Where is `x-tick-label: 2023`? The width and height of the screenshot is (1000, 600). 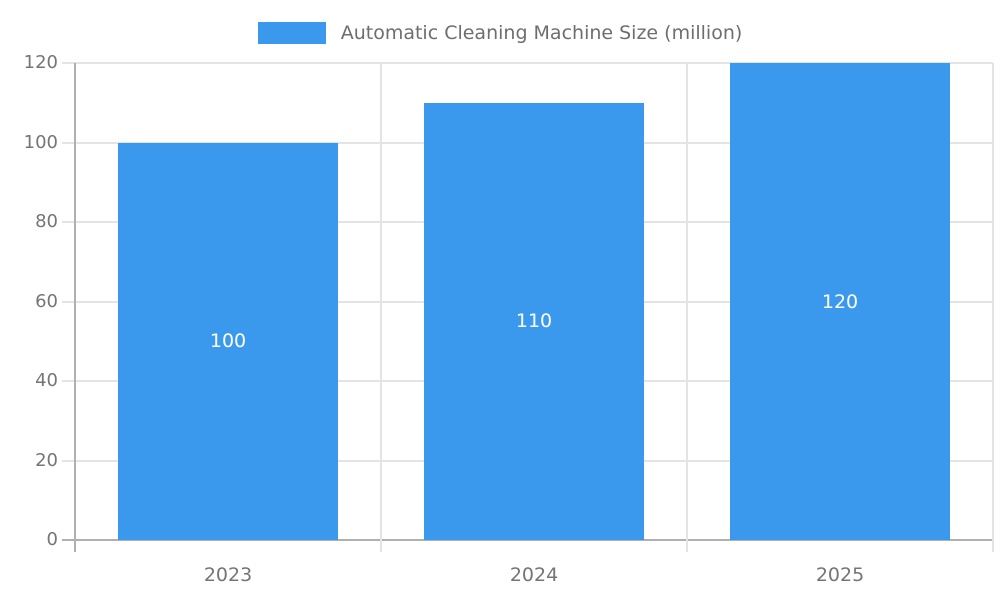
x-tick-label: 2023 is located at coordinates (228, 575).